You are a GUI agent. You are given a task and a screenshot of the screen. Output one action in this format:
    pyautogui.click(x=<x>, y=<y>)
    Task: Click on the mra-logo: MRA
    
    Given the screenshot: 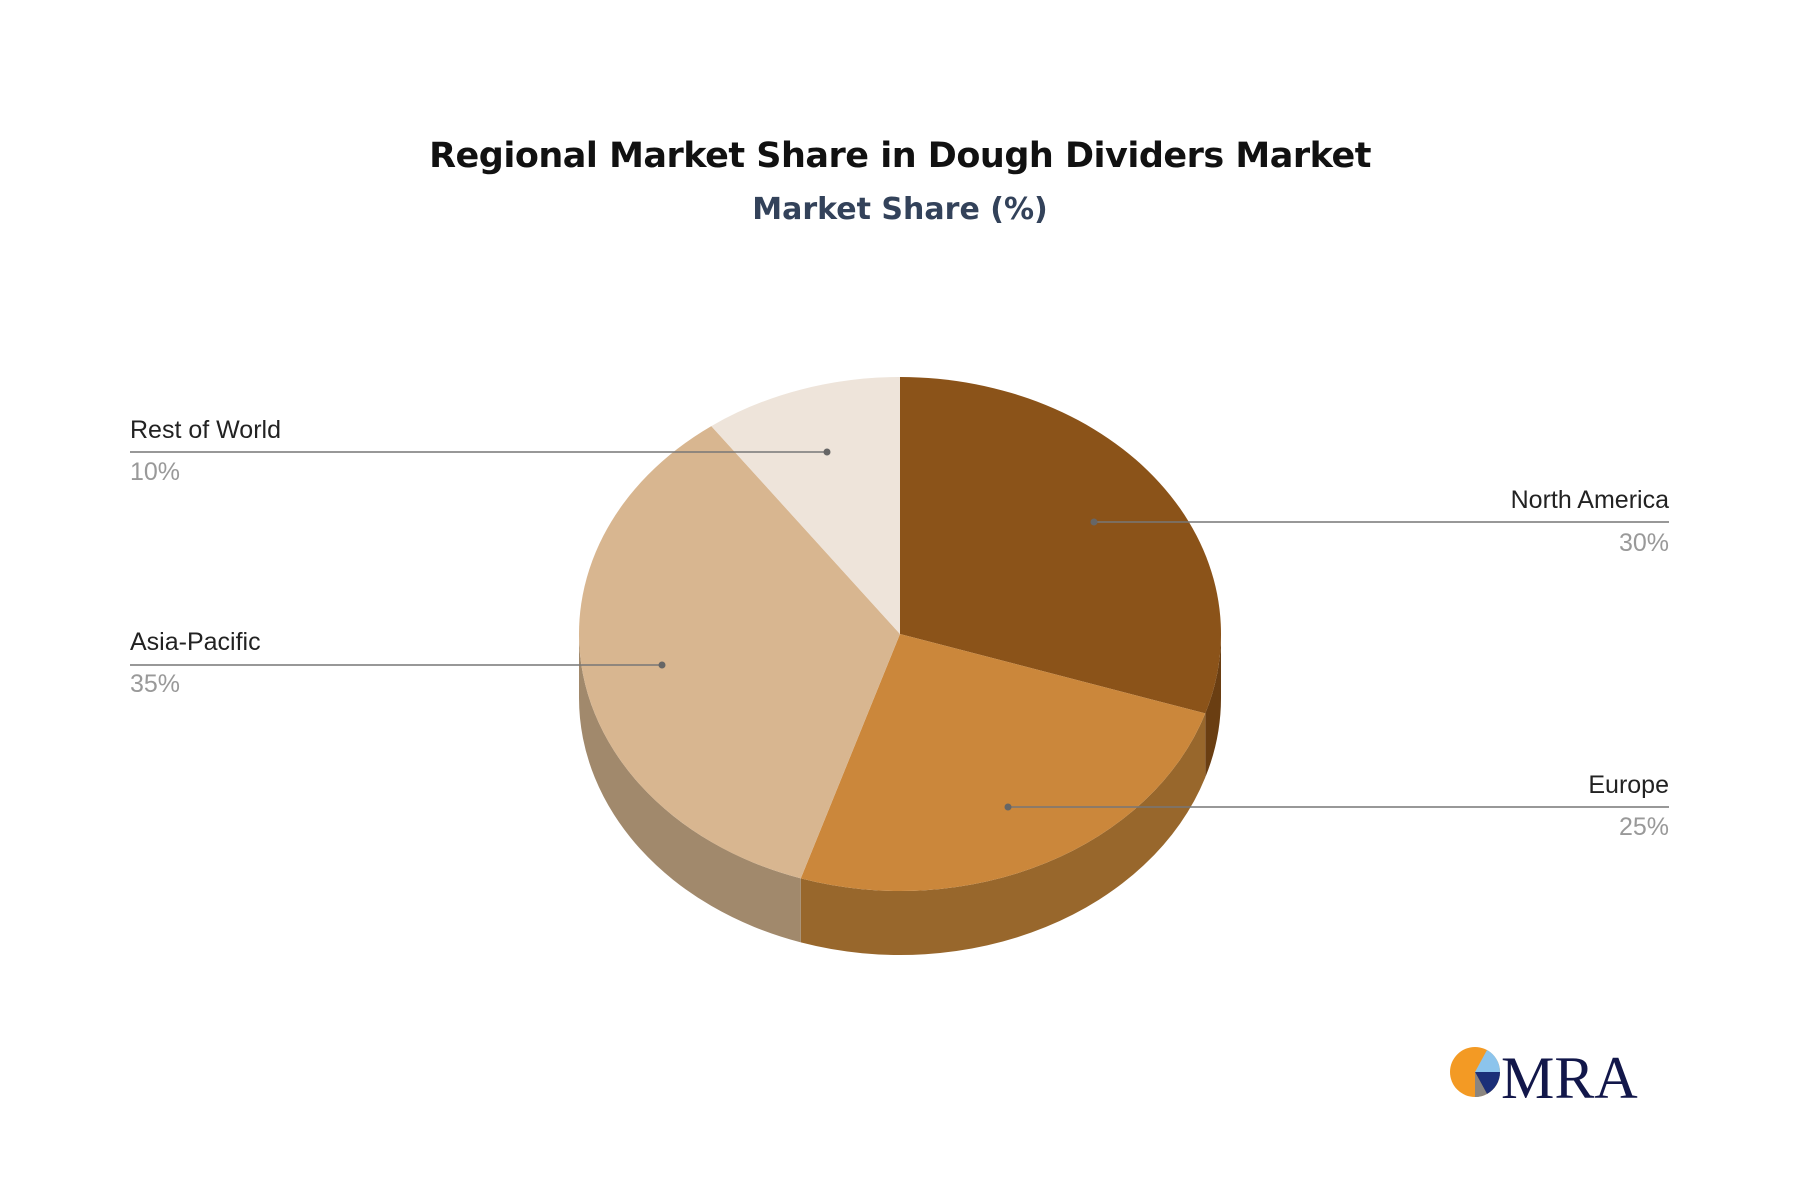 What is the action you would take?
    pyautogui.click(x=1544, y=1078)
    